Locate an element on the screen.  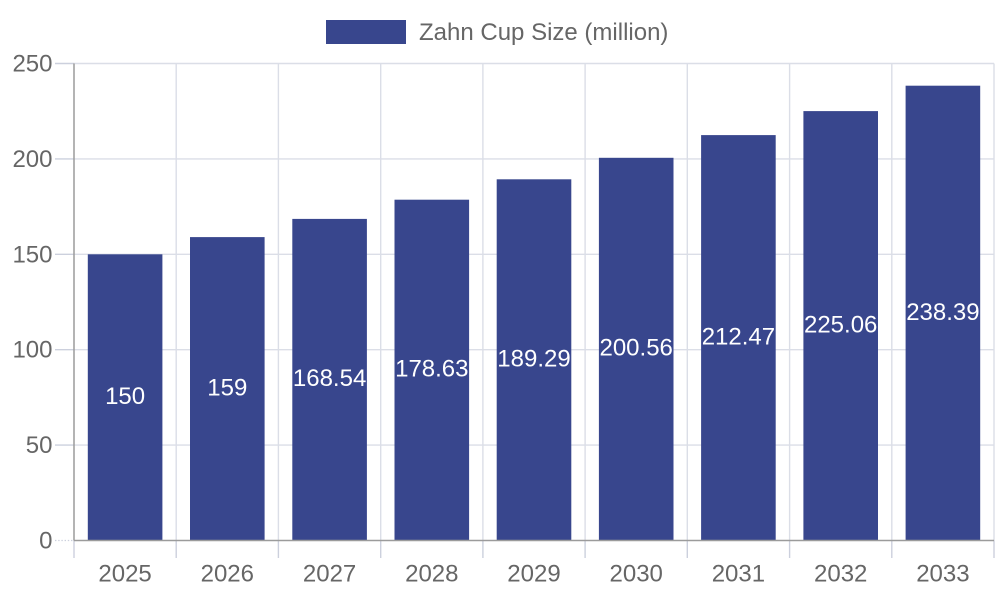
svg-text: 159 is located at coordinates (227, 387).